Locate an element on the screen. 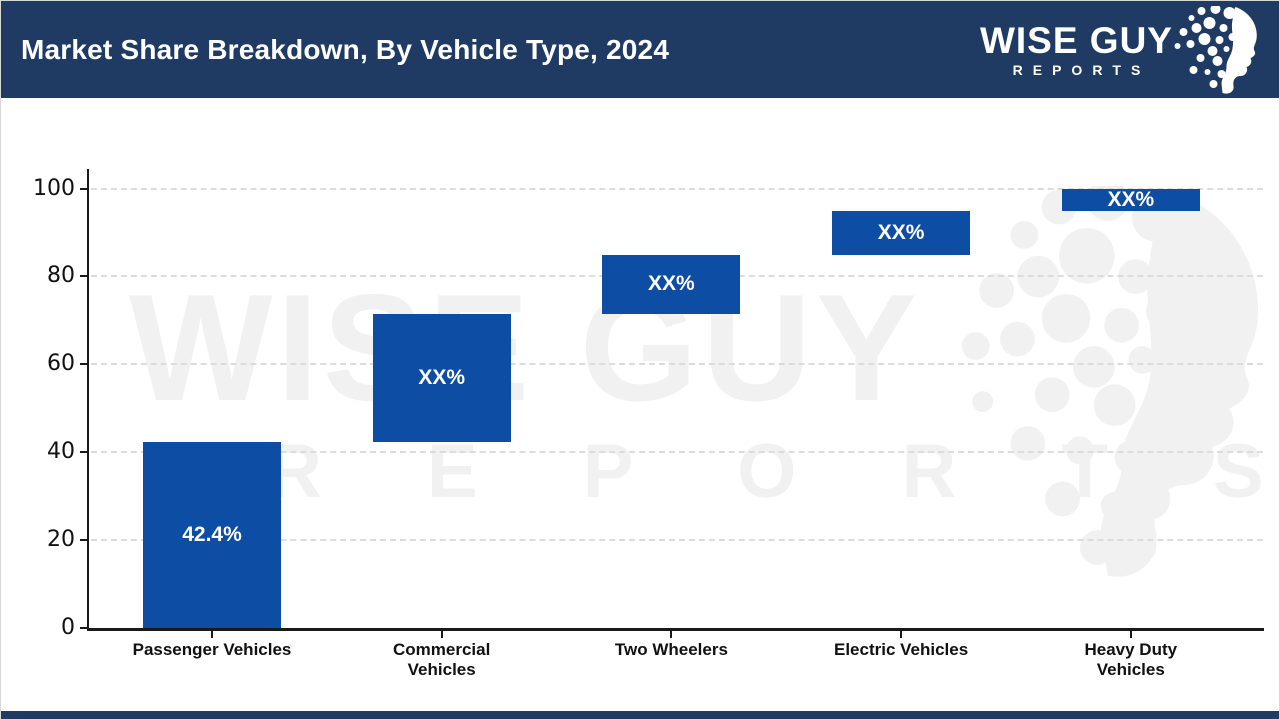  brand-name: WISE GUY is located at coordinates (1076, 40).